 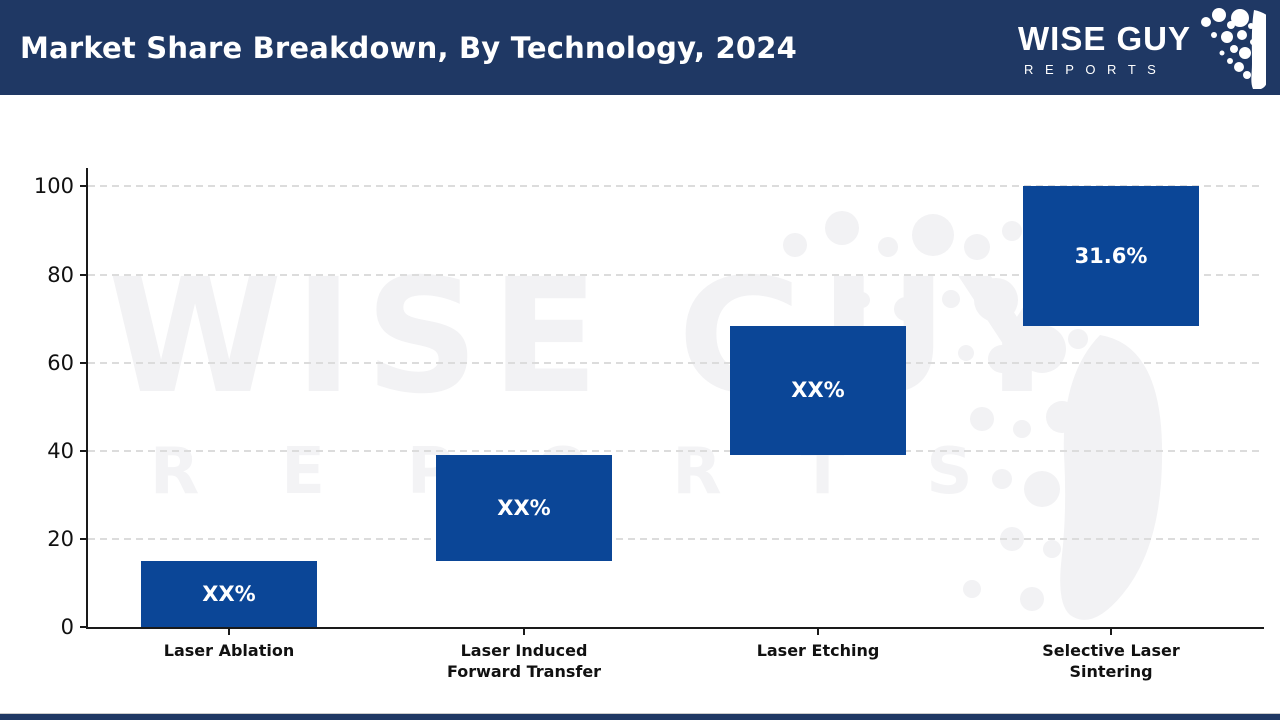 I want to click on logo-wiseguy-text: WISE GUY, so click(x=1104, y=38).